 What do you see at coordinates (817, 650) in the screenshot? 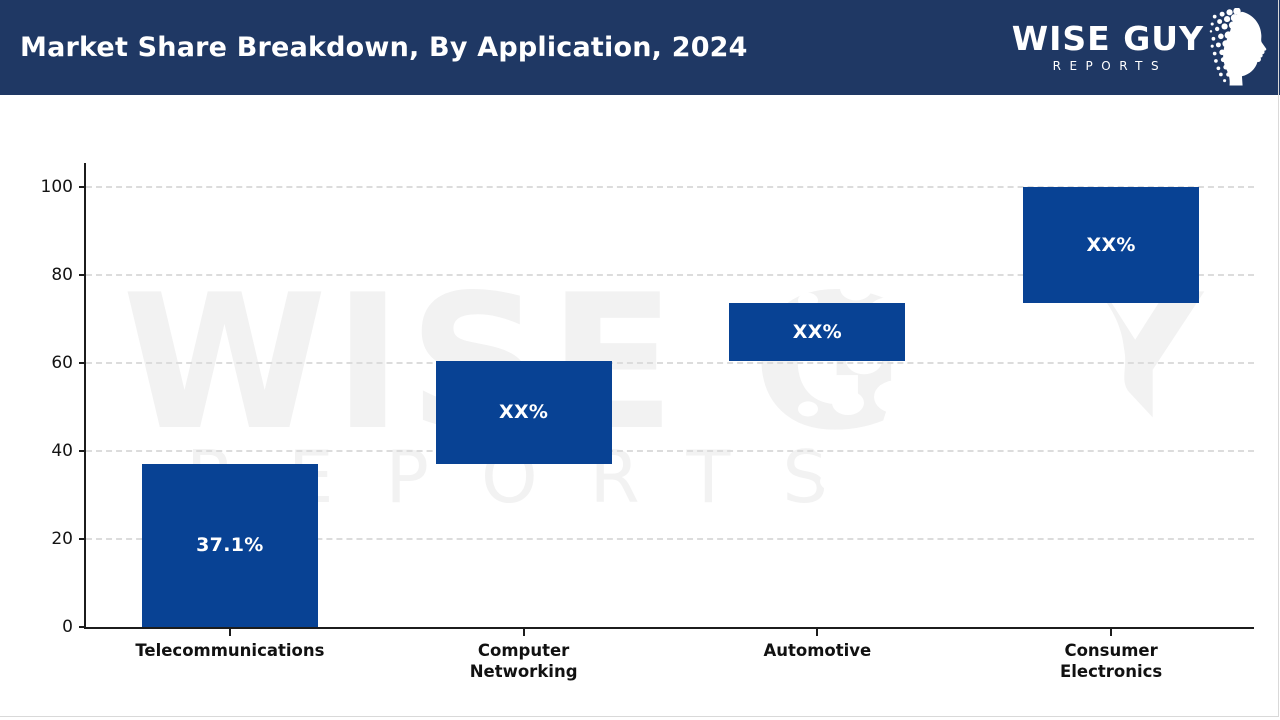
I see `x-category-label: Automotive` at bounding box center [817, 650].